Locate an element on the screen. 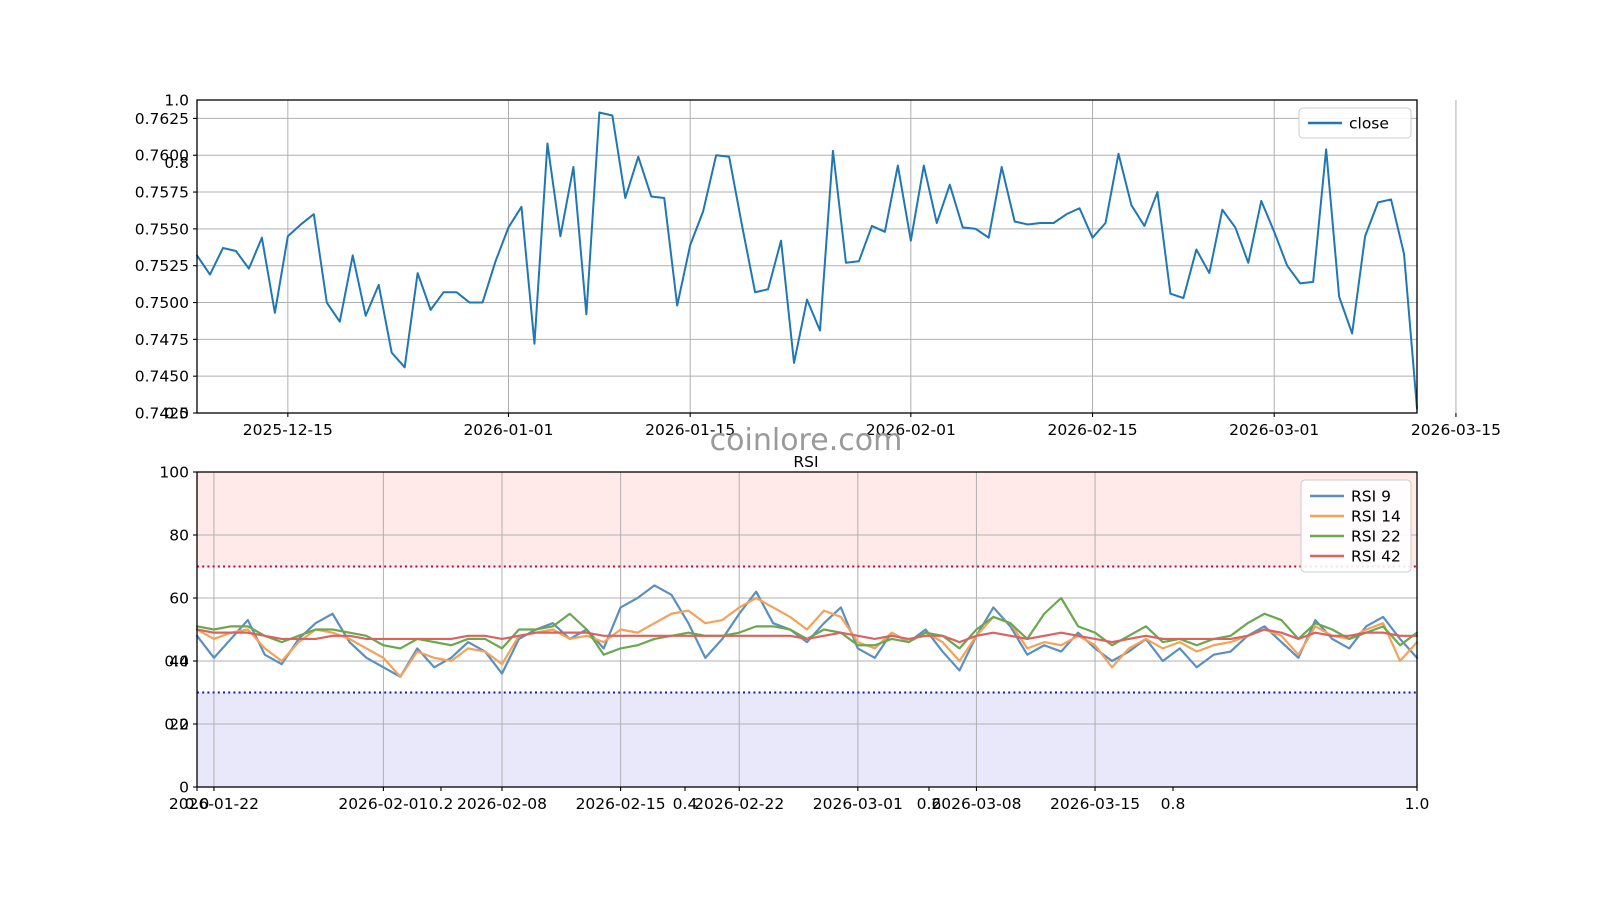  price-y-tick-label: 0.7550 is located at coordinates (162, 229).